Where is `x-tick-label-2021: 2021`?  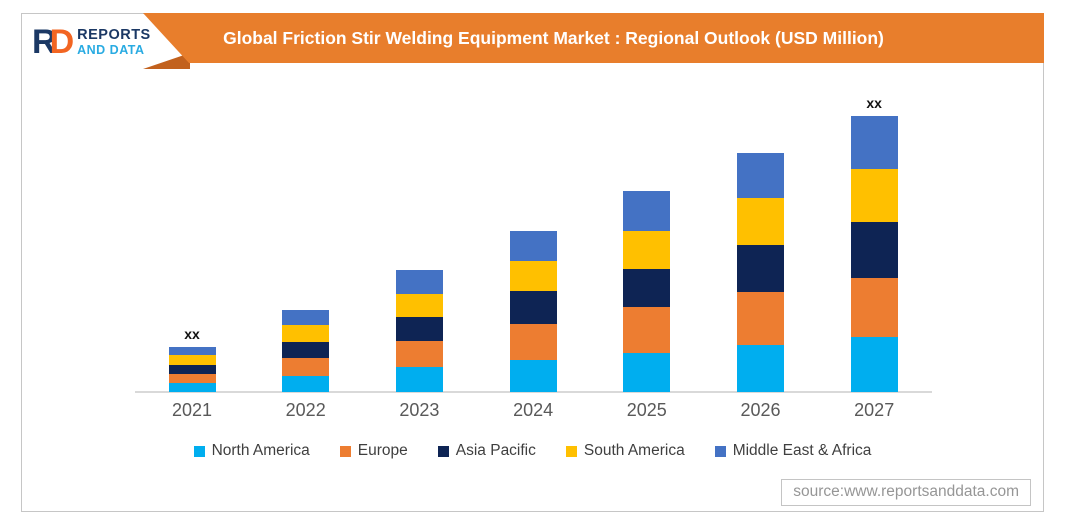
x-tick-label-2021: 2021 is located at coordinates (192, 410).